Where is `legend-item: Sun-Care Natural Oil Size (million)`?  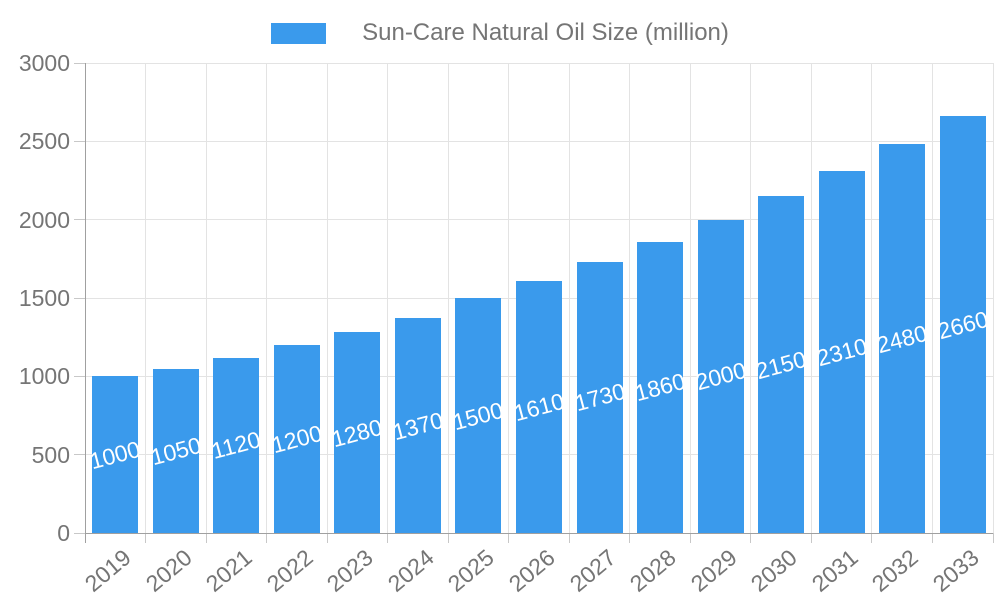
legend-item: Sun-Care Natural Oil Size (million) is located at coordinates (500, 33).